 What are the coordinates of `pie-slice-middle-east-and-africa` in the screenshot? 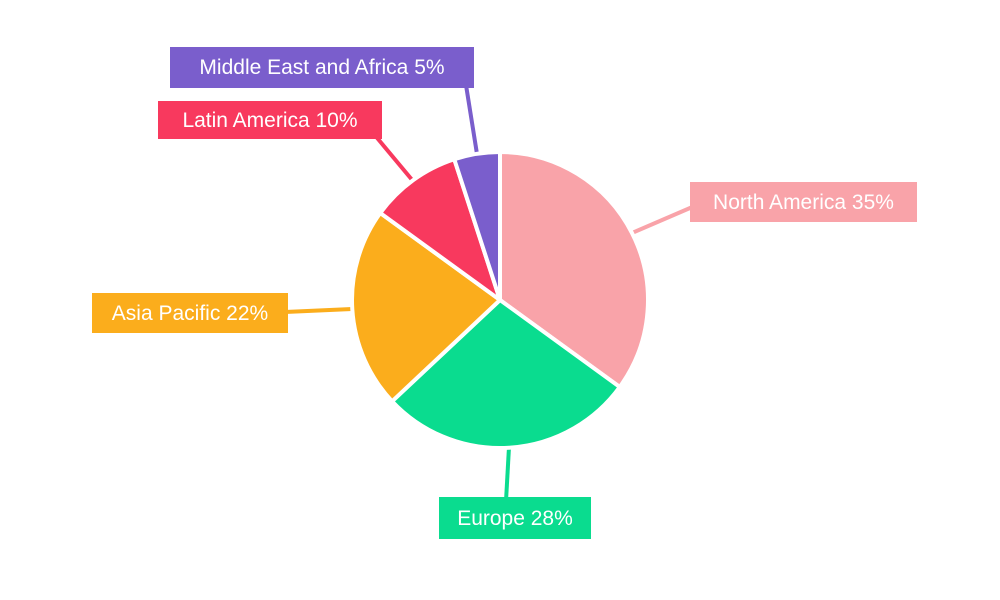 It's located at (477, 226).